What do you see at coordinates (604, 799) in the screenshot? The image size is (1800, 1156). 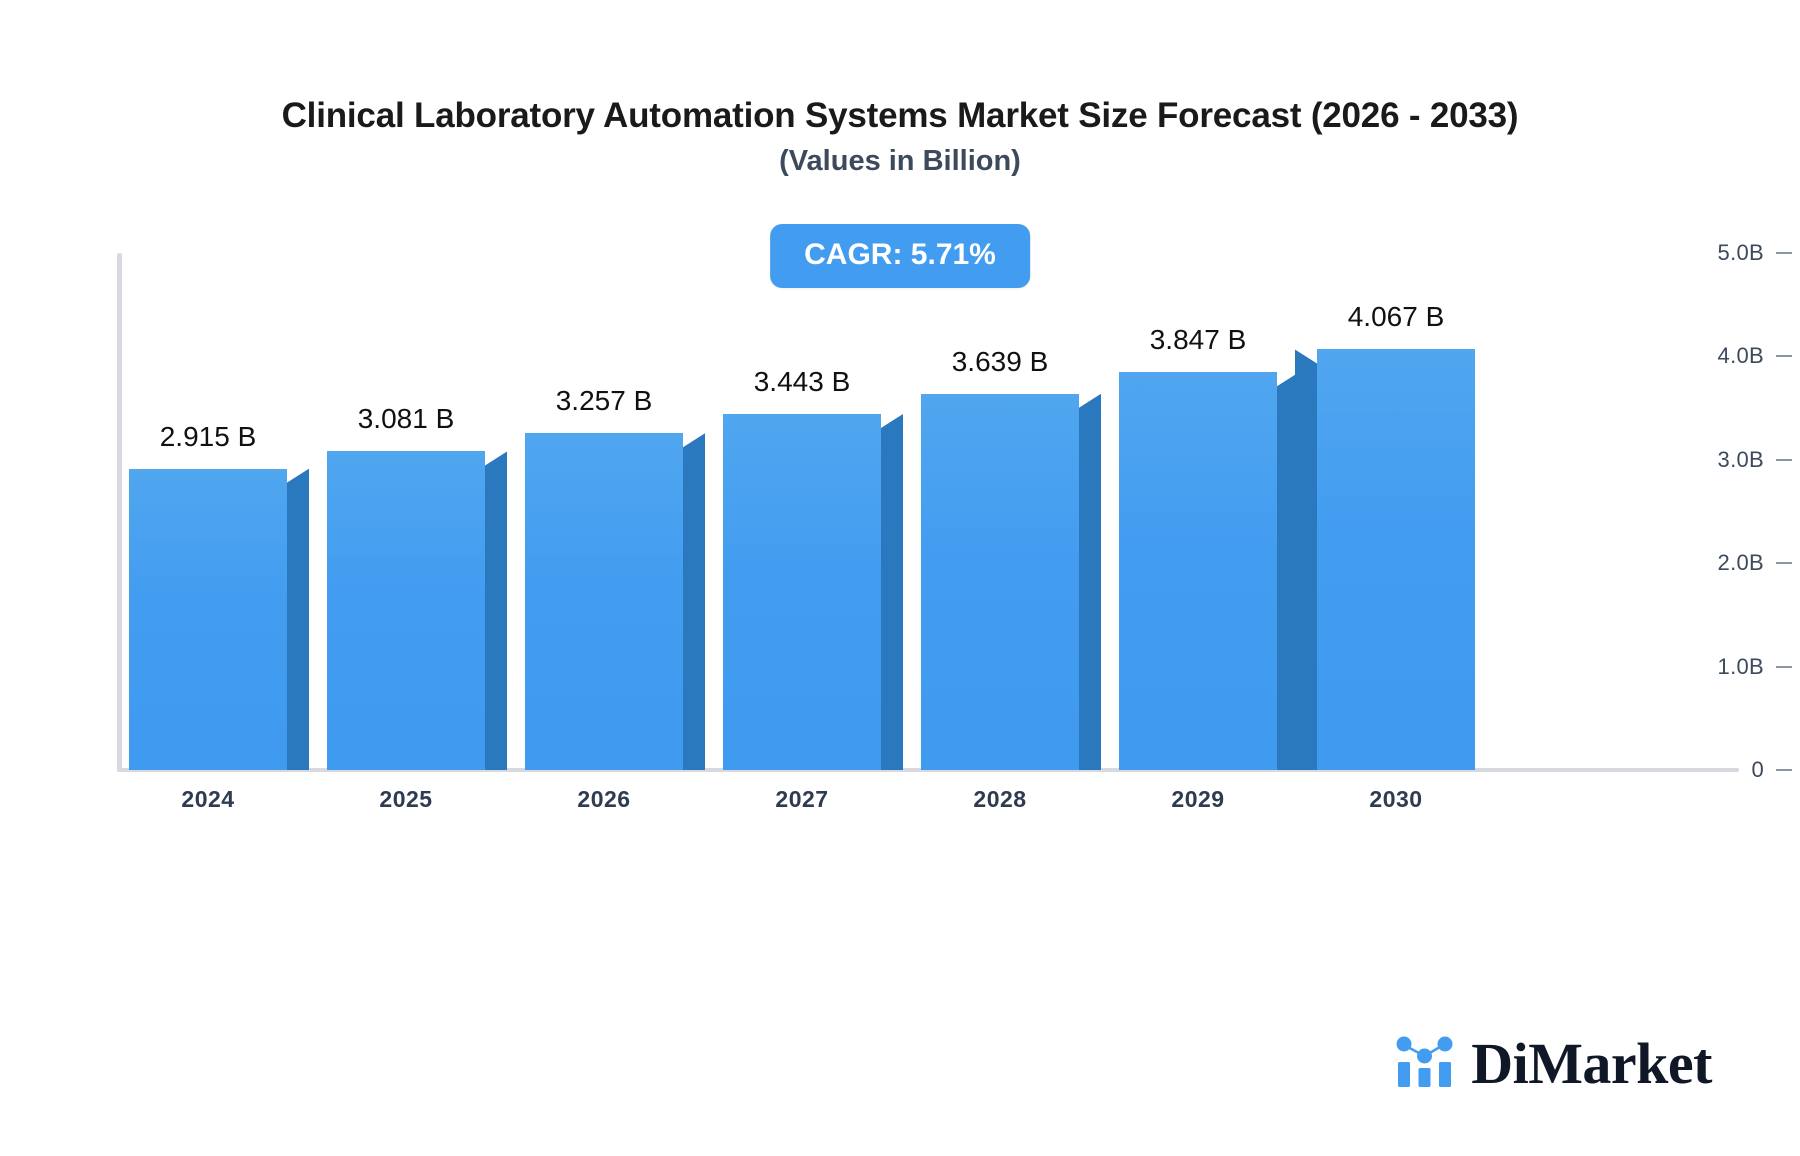 I see `x-axis-label-2026: 2026` at bounding box center [604, 799].